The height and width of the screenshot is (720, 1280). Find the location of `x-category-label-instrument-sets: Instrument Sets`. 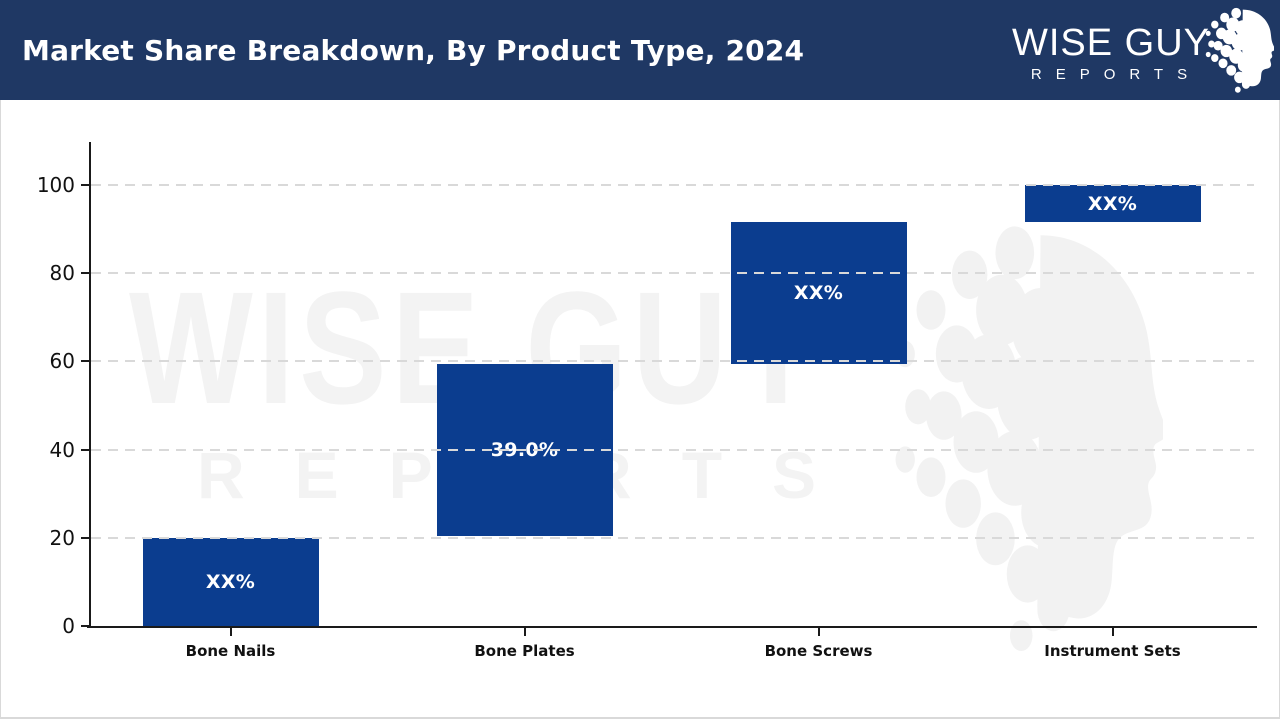

x-category-label-instrument-sets: Instrument Sets is located at coordinates (1112, 651).